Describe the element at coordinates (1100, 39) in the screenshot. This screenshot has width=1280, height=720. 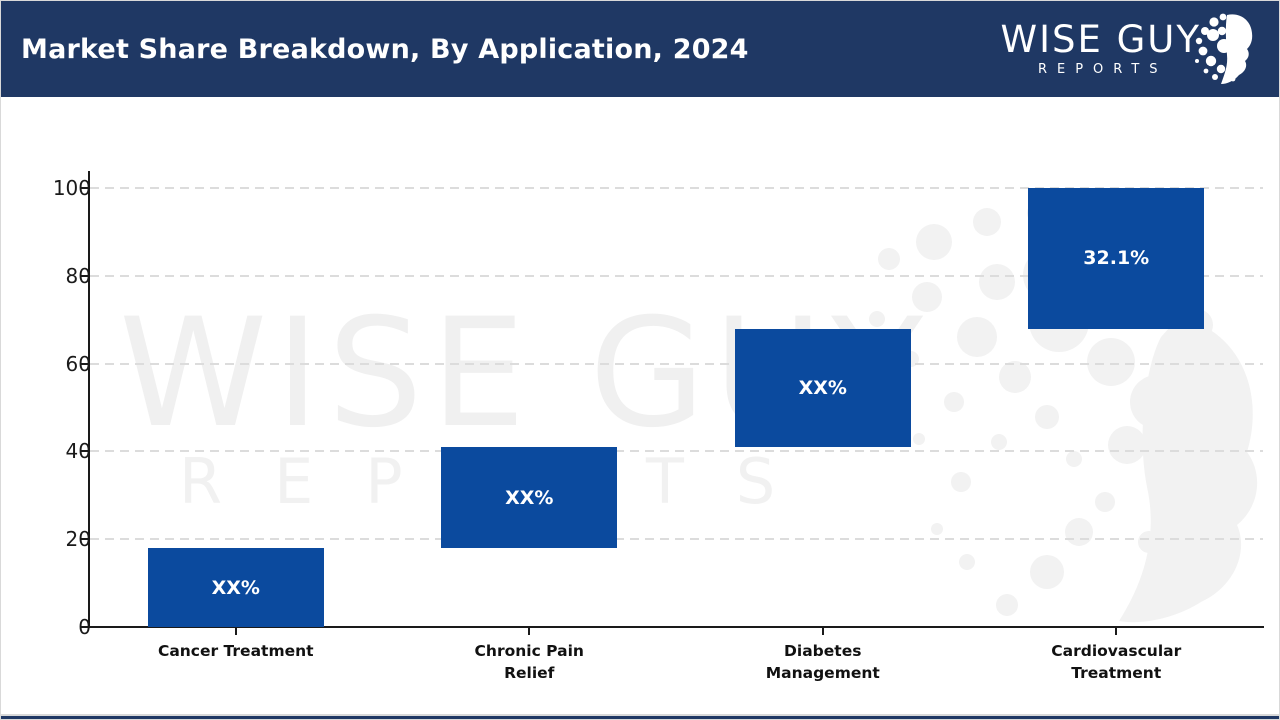
I see `brand-name: WISE GUY` at that location.